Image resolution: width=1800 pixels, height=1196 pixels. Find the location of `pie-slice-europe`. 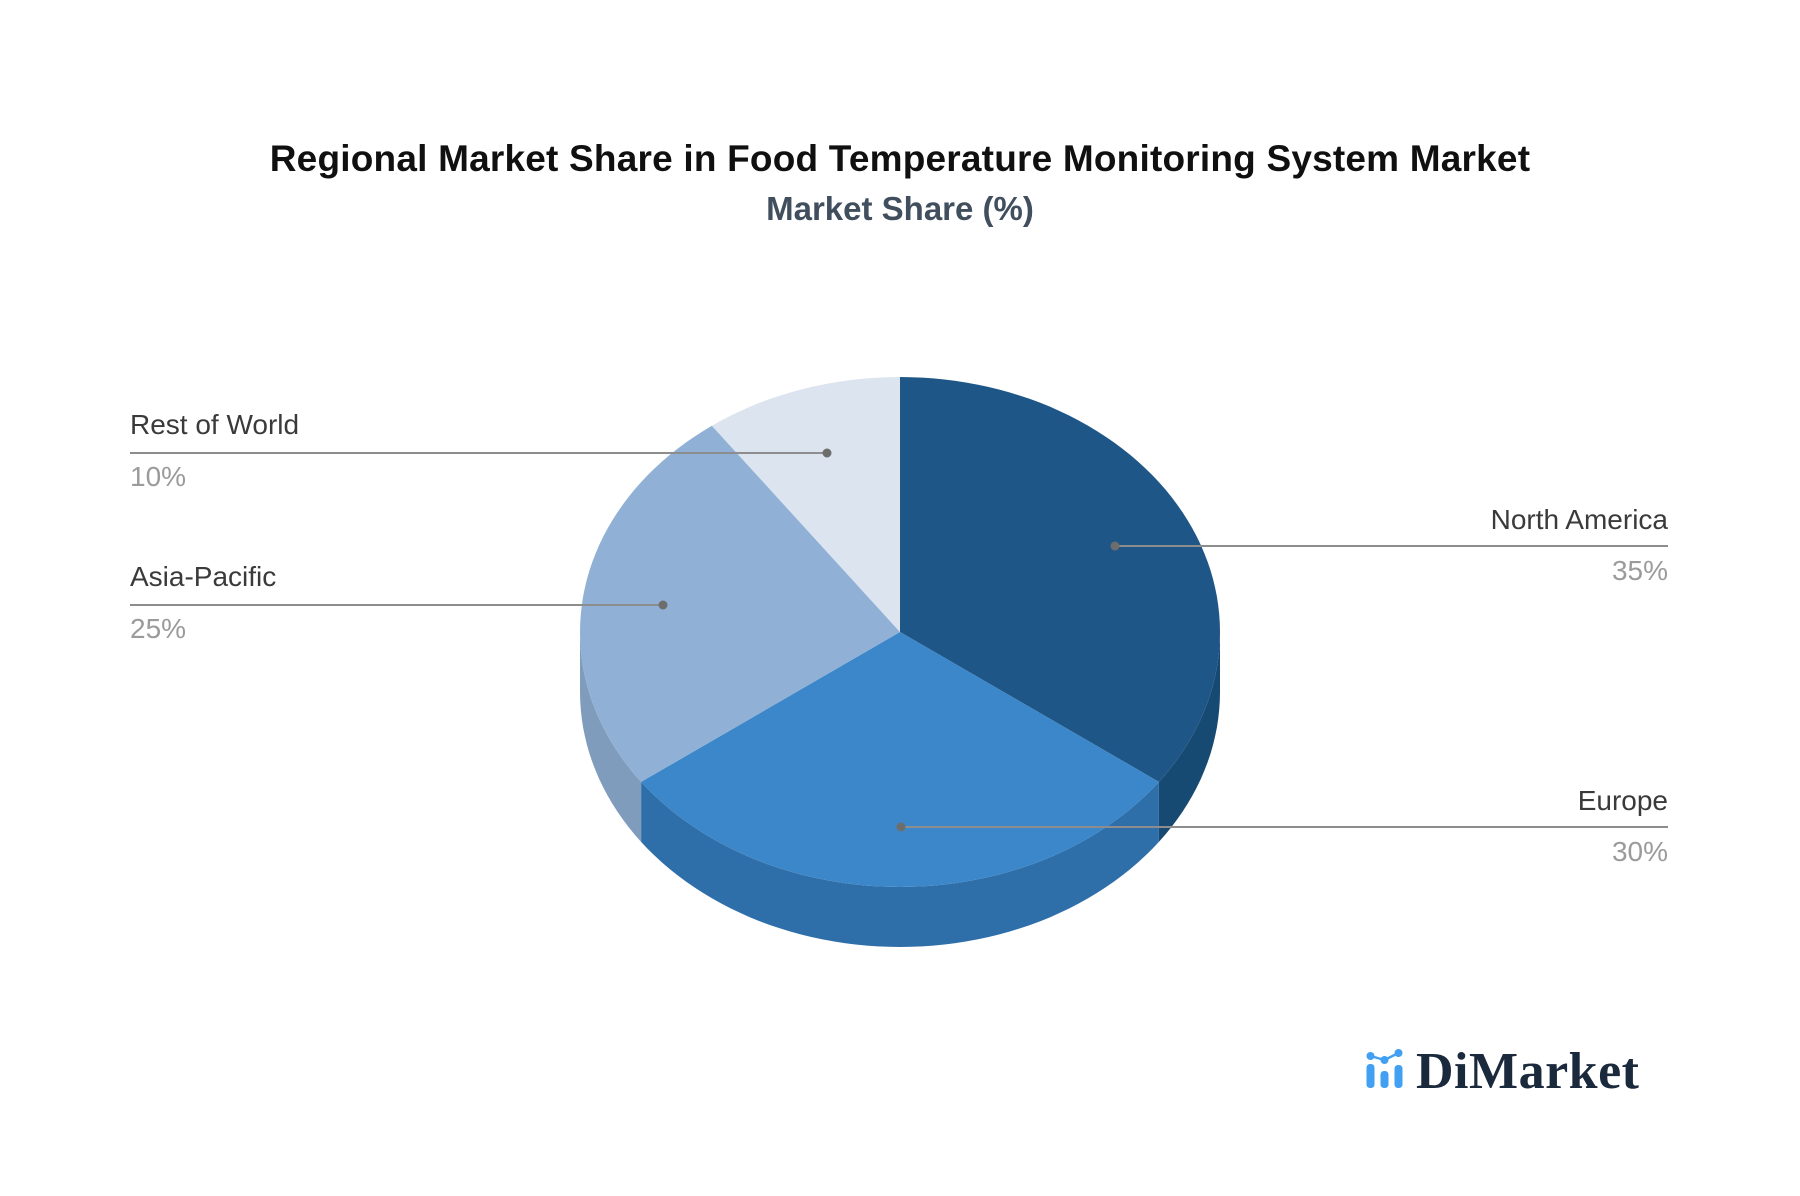

pie-slice-europe is located at coordinates (900, 759).